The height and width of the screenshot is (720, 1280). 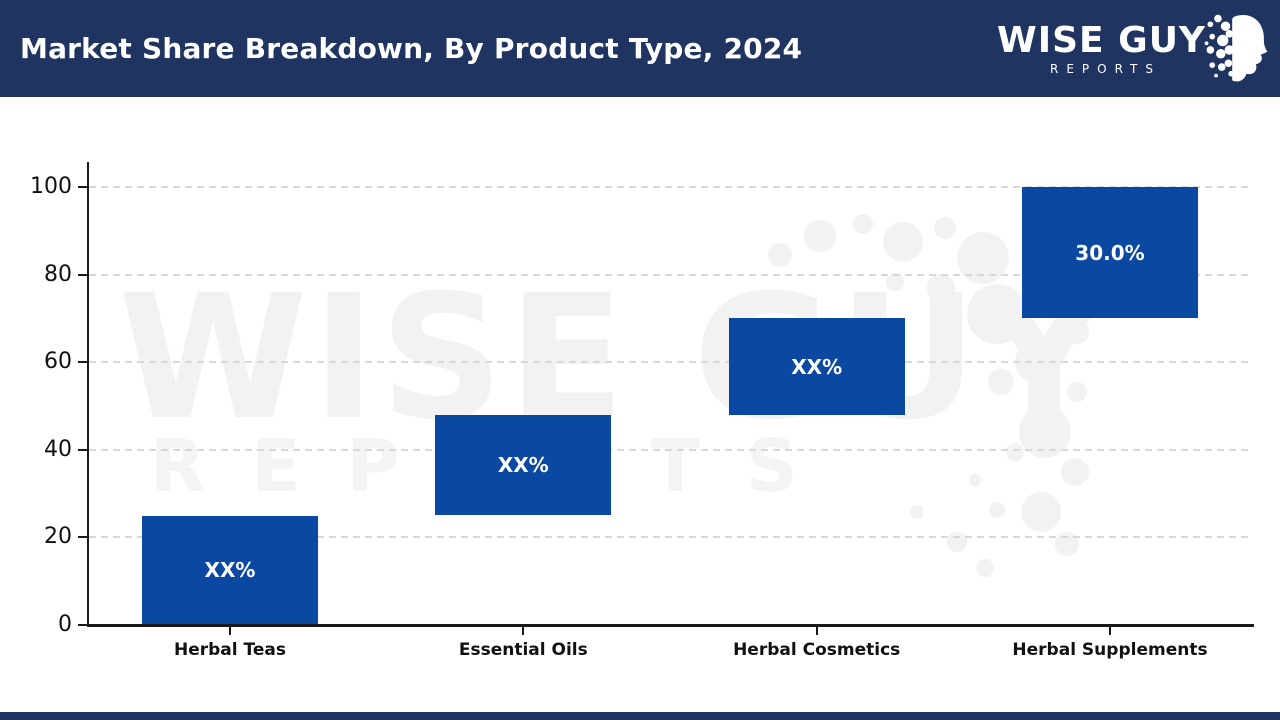 What do you see at coordinates (58, 362) in the screenshot?
I see `y-tick-label: 60` at bounding box center [58, 362].